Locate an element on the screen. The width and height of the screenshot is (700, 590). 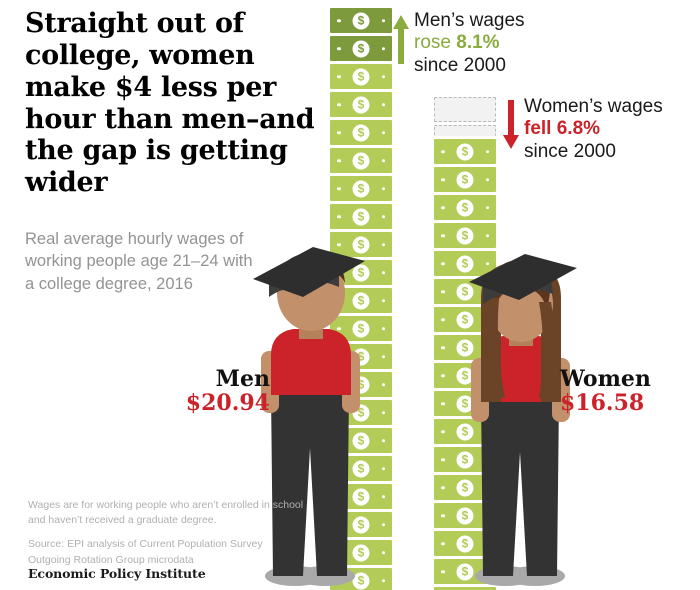
annotation-women-verb: fell is located at coordinates (538, 129).